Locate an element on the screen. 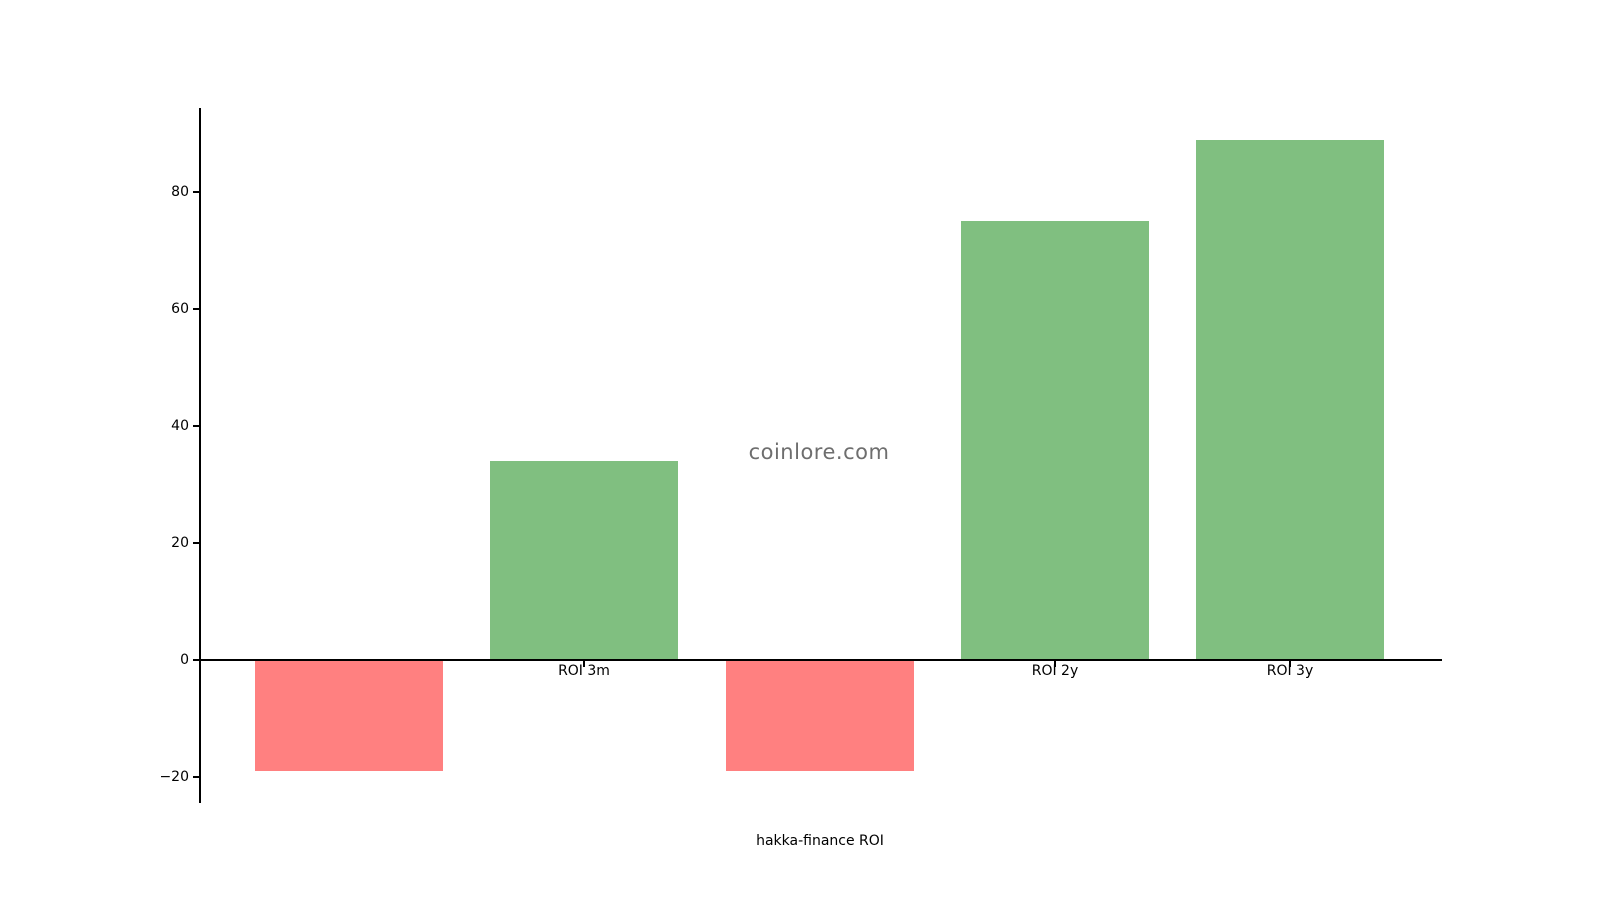 The image size is (1600, 900). x-tick-label: ROI 3m is located at coordinates (584, 671).